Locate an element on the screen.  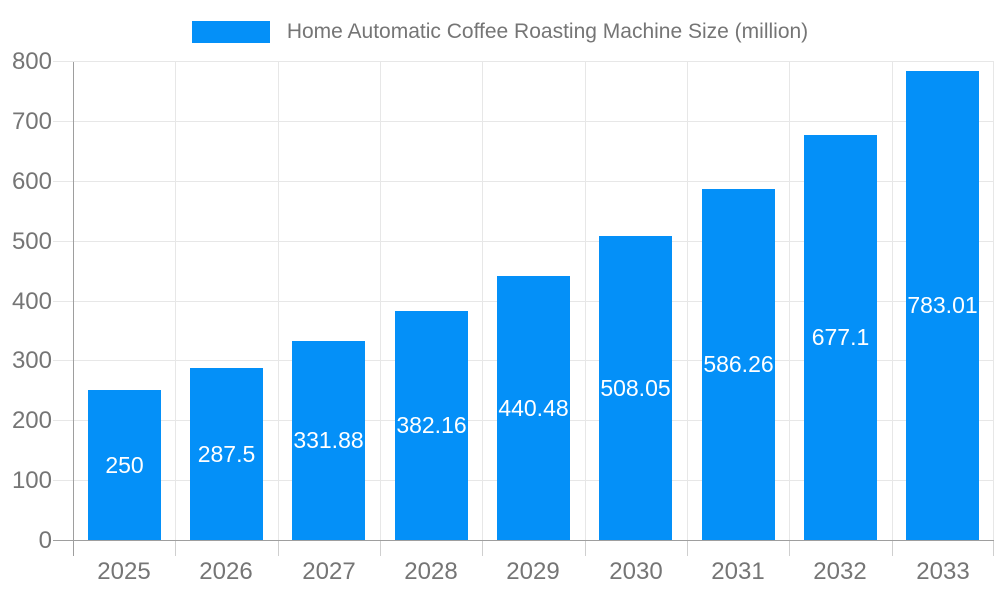
bar: 287.5 is located at coordinates (226, 454).